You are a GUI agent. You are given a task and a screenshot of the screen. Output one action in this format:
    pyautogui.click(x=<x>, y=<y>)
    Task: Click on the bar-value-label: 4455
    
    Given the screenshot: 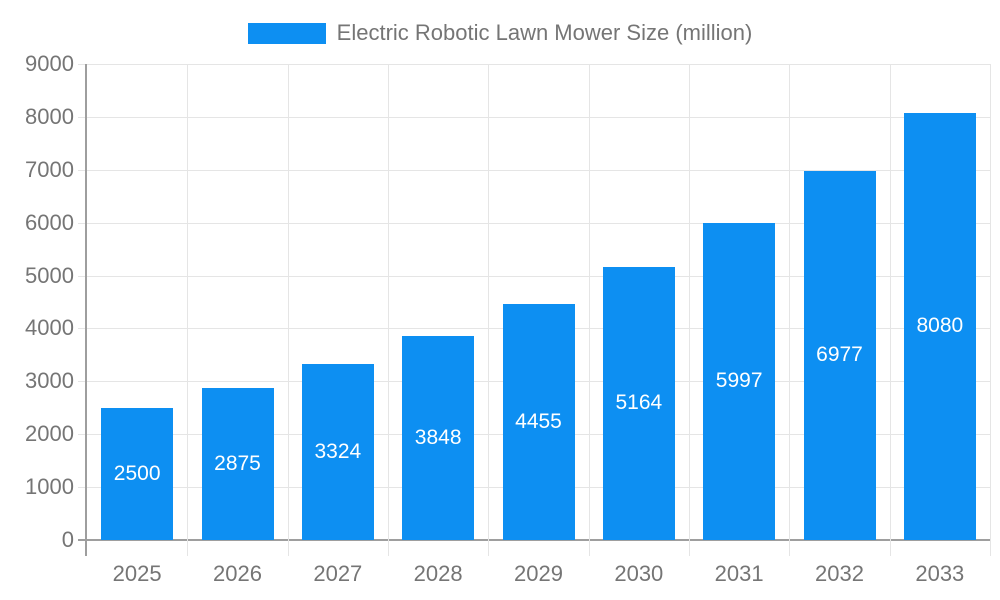 What is the action you would take?
    pyautogui.click(x=538, y=422)
    